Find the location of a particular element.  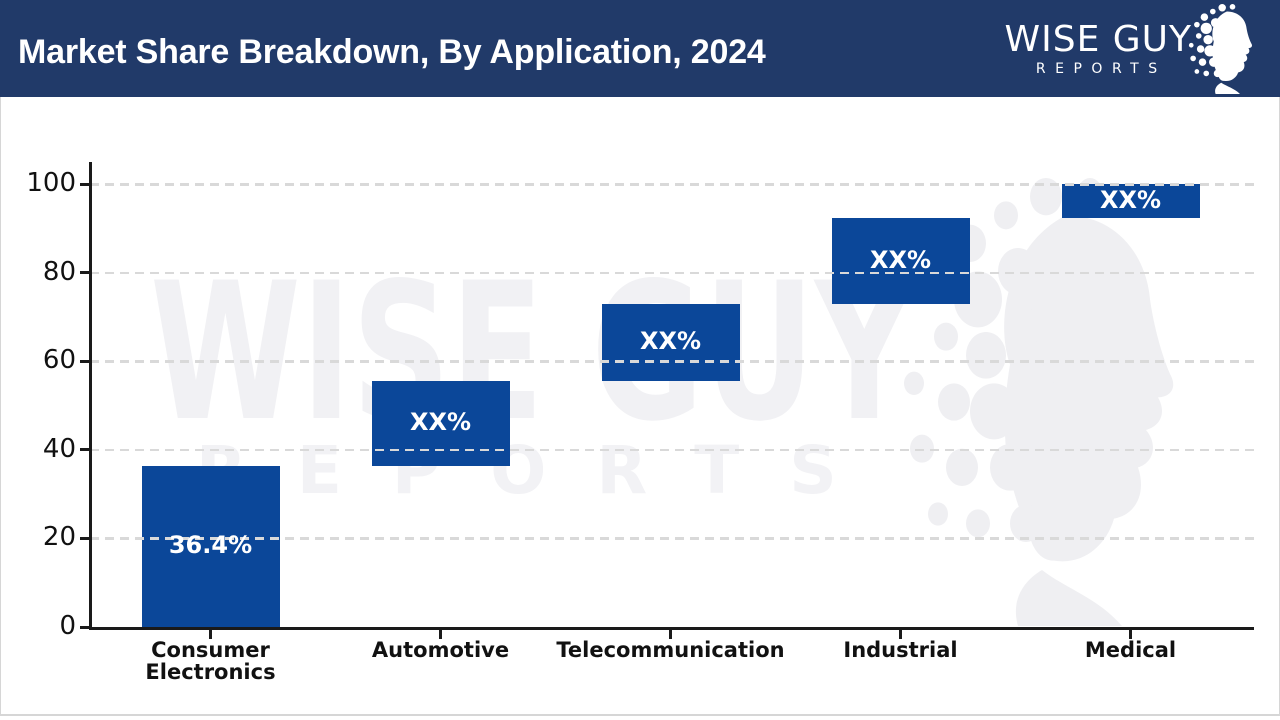

y-tick-label: 100 is located at coordinates (51, 183).